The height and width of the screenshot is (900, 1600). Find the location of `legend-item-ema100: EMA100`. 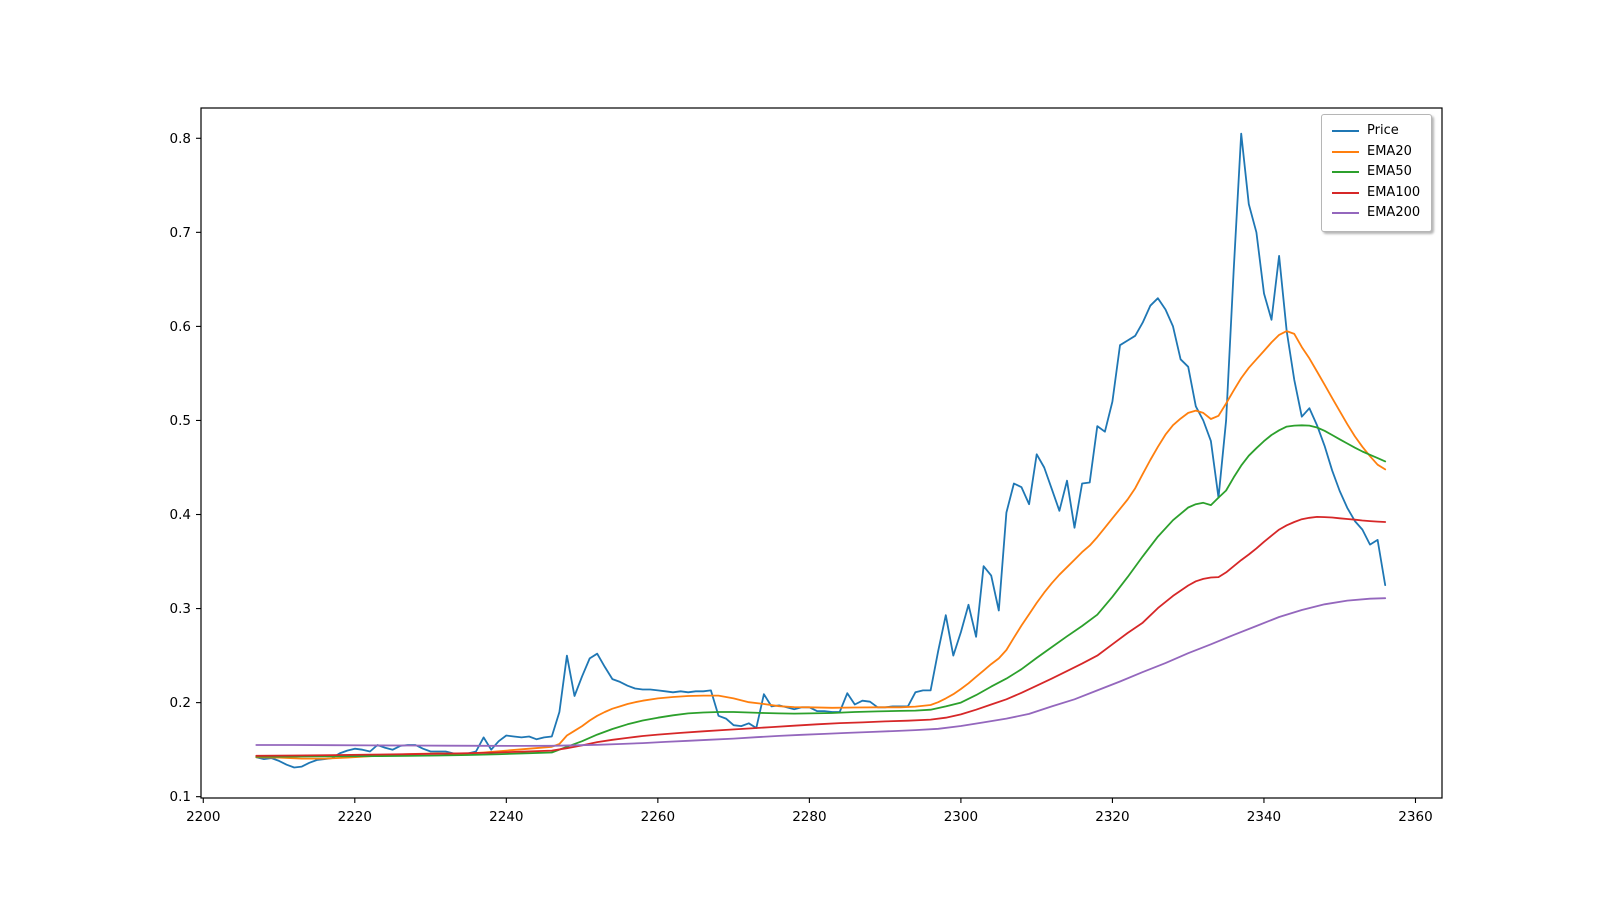

legend-item-ema100: EMA100 is located at coordinates (1376, 193).